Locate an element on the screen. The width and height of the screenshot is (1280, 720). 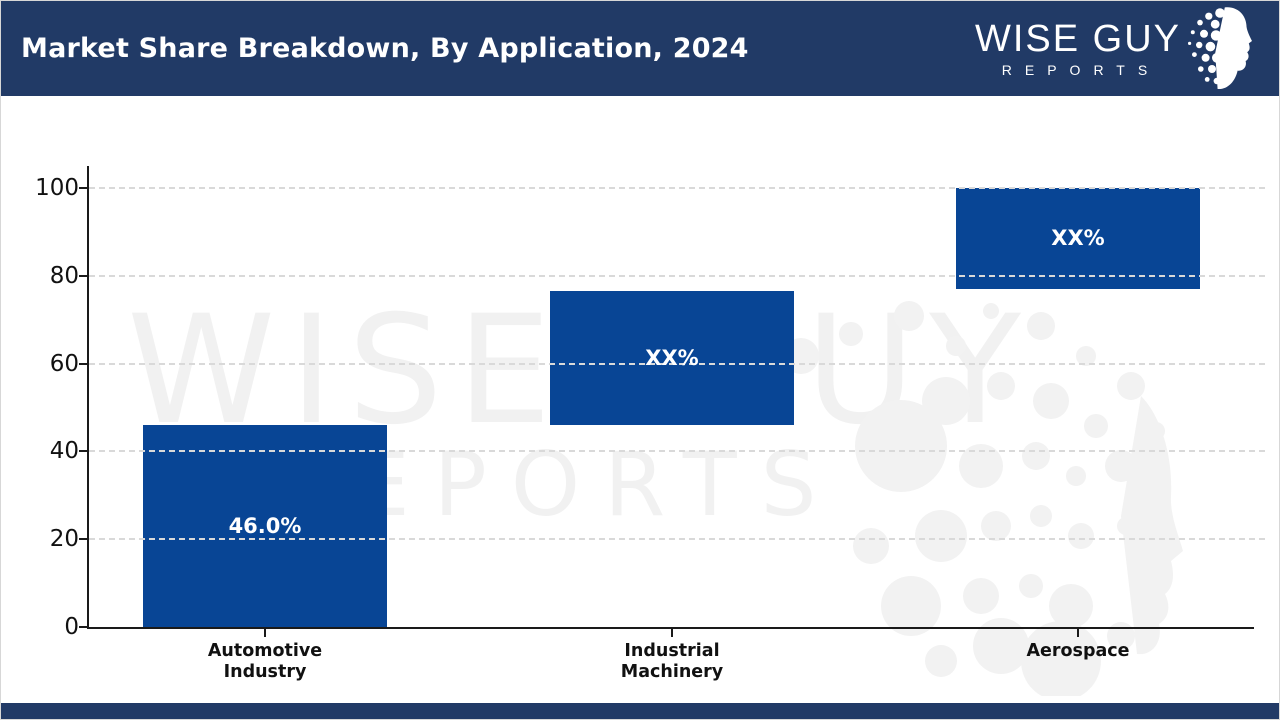
y-axis-spine is located at coordinates (88, 397).